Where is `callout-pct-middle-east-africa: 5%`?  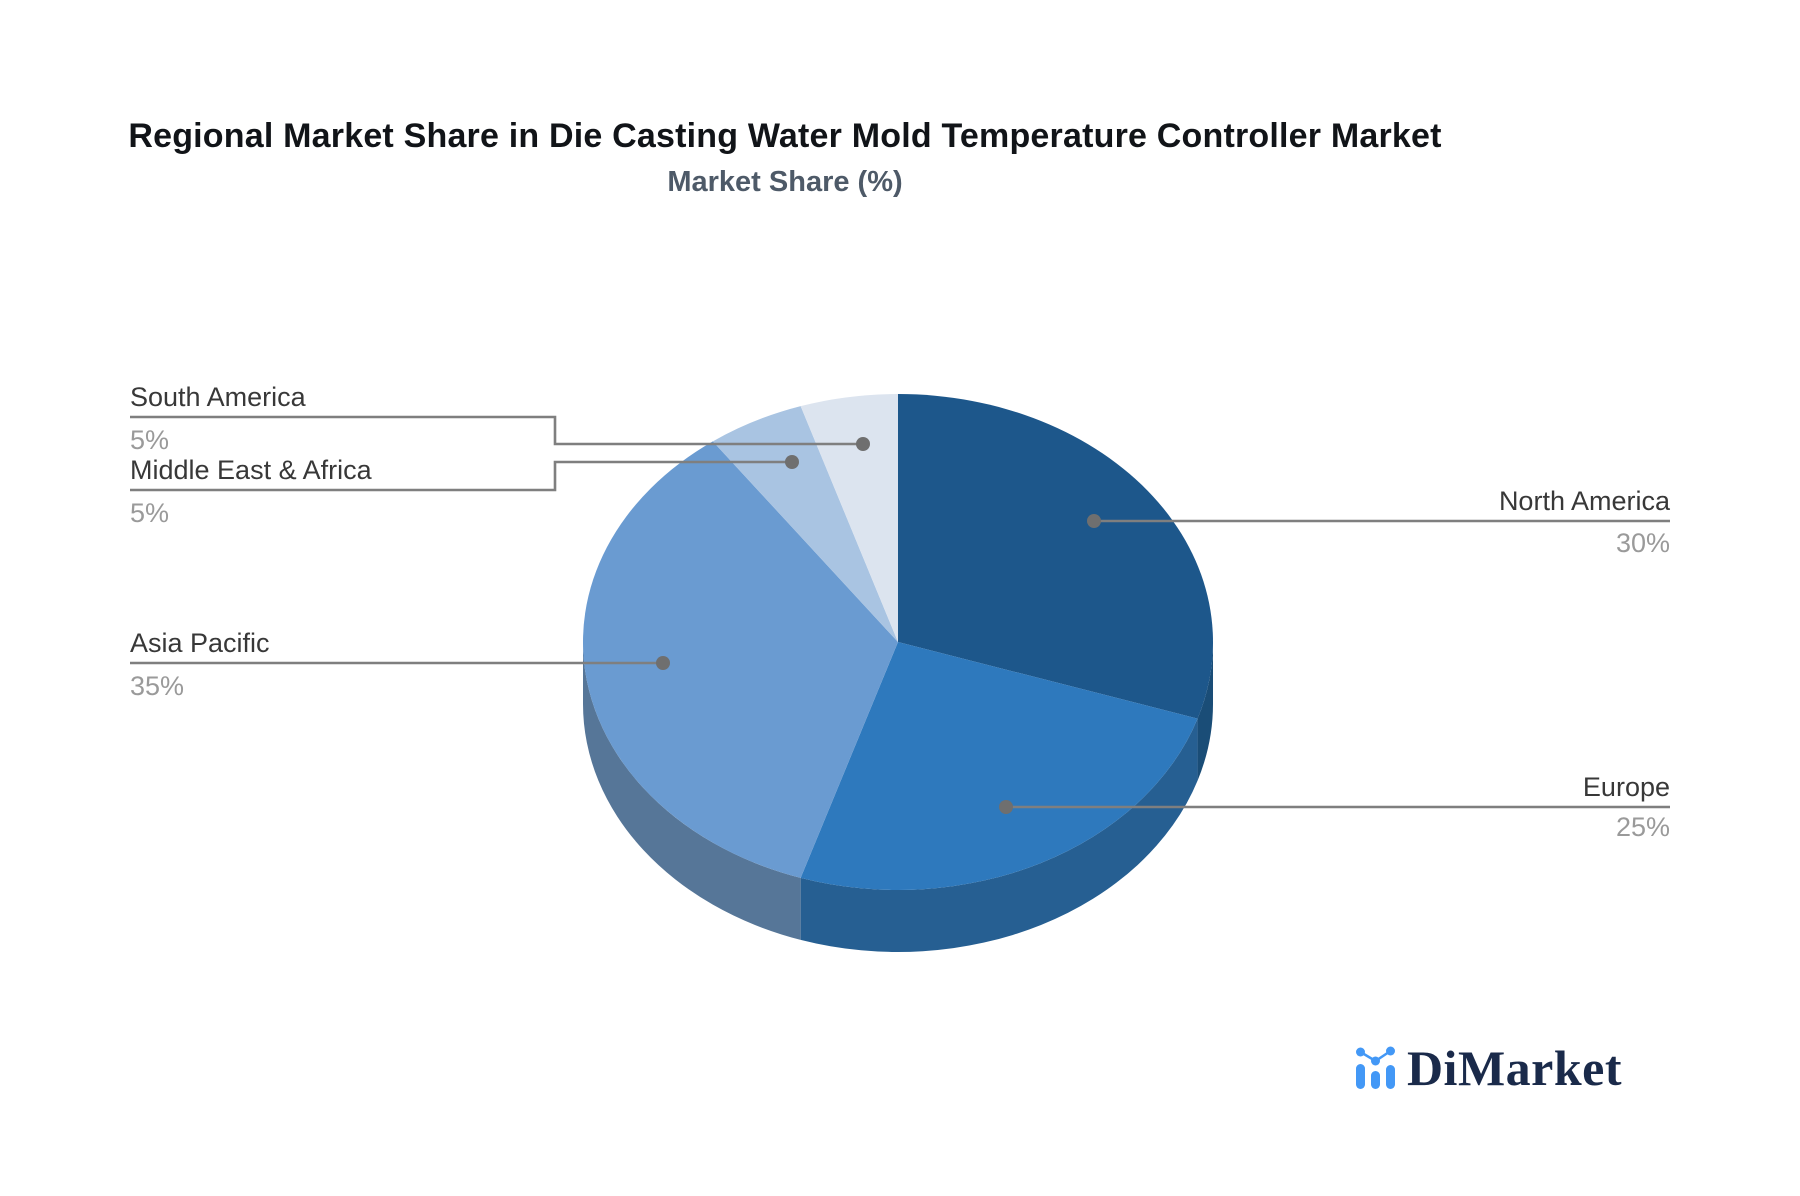
callout-pct-middle-east-africa: 5% is located at coordinates (150, 513).